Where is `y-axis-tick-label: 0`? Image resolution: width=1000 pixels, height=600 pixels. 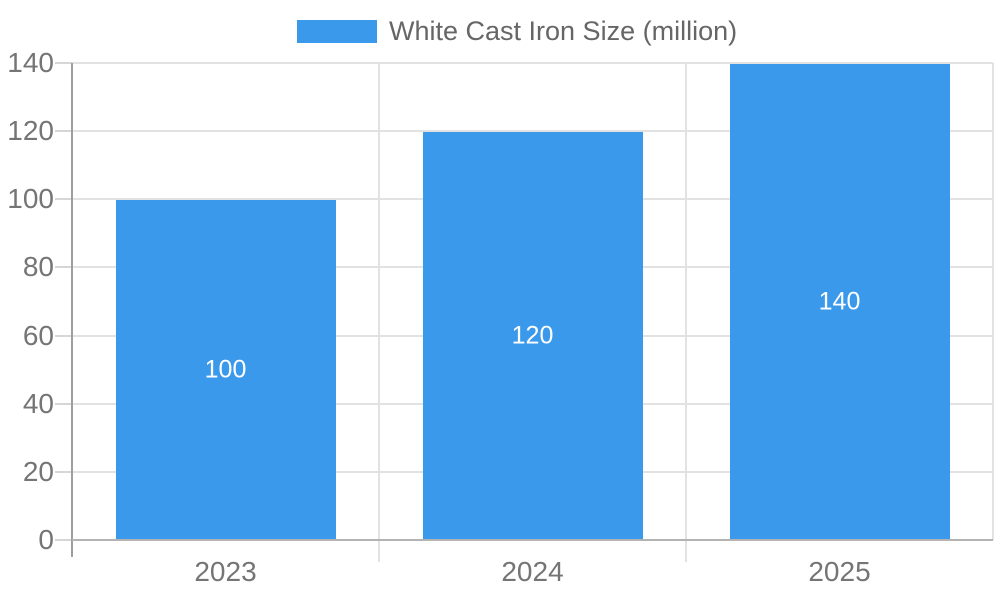
y-axis-tick-label: 0 is located at coordinates (46, 539).